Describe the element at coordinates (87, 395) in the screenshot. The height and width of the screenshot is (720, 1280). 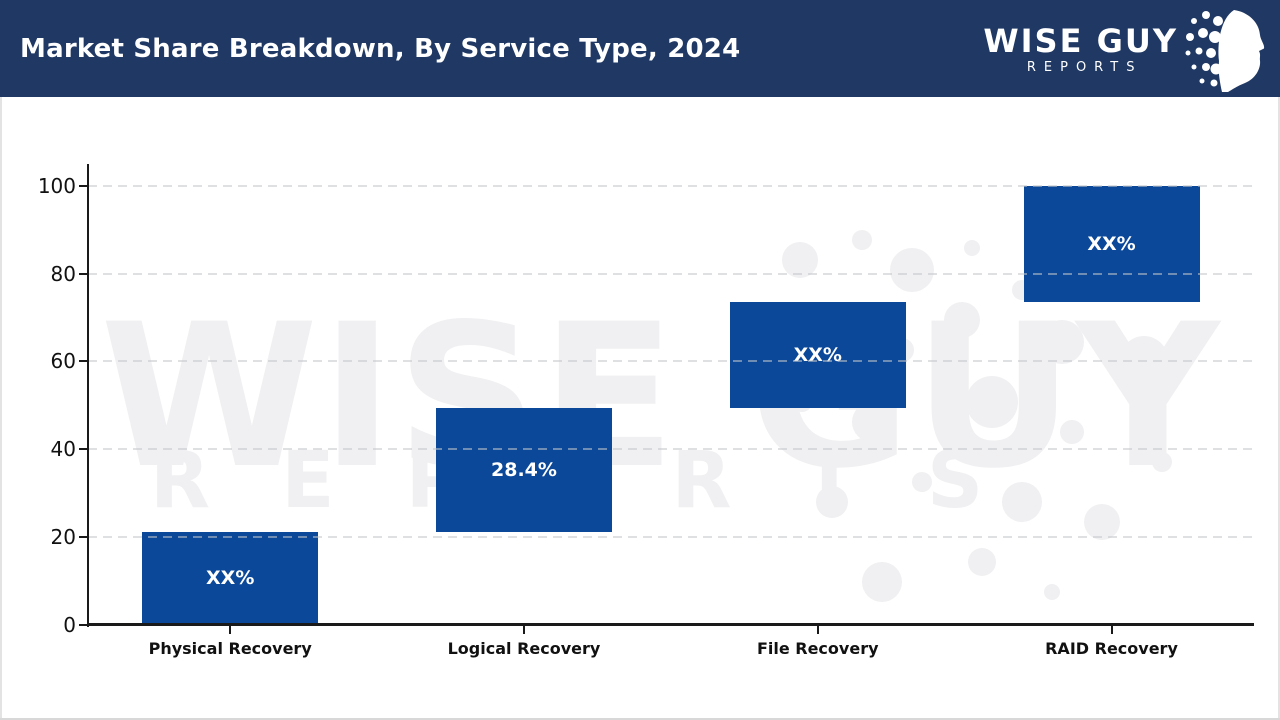
I see `y-axis-line` at that location.